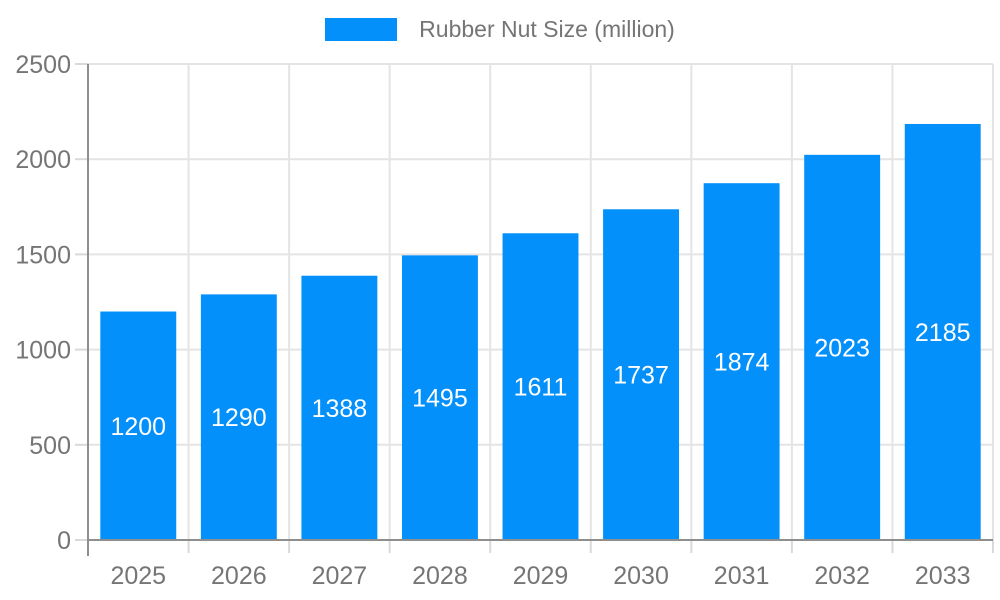 The image size is (1000, 600). I want to click on y-tick-label: 2000, so click(43, 160).